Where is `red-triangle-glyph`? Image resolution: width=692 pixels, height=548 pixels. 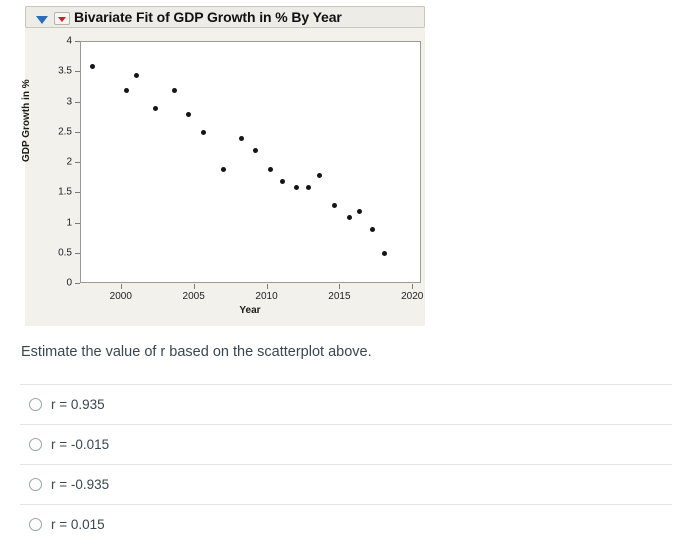
red-triangle-glyph is located at coordinates (62, 19).